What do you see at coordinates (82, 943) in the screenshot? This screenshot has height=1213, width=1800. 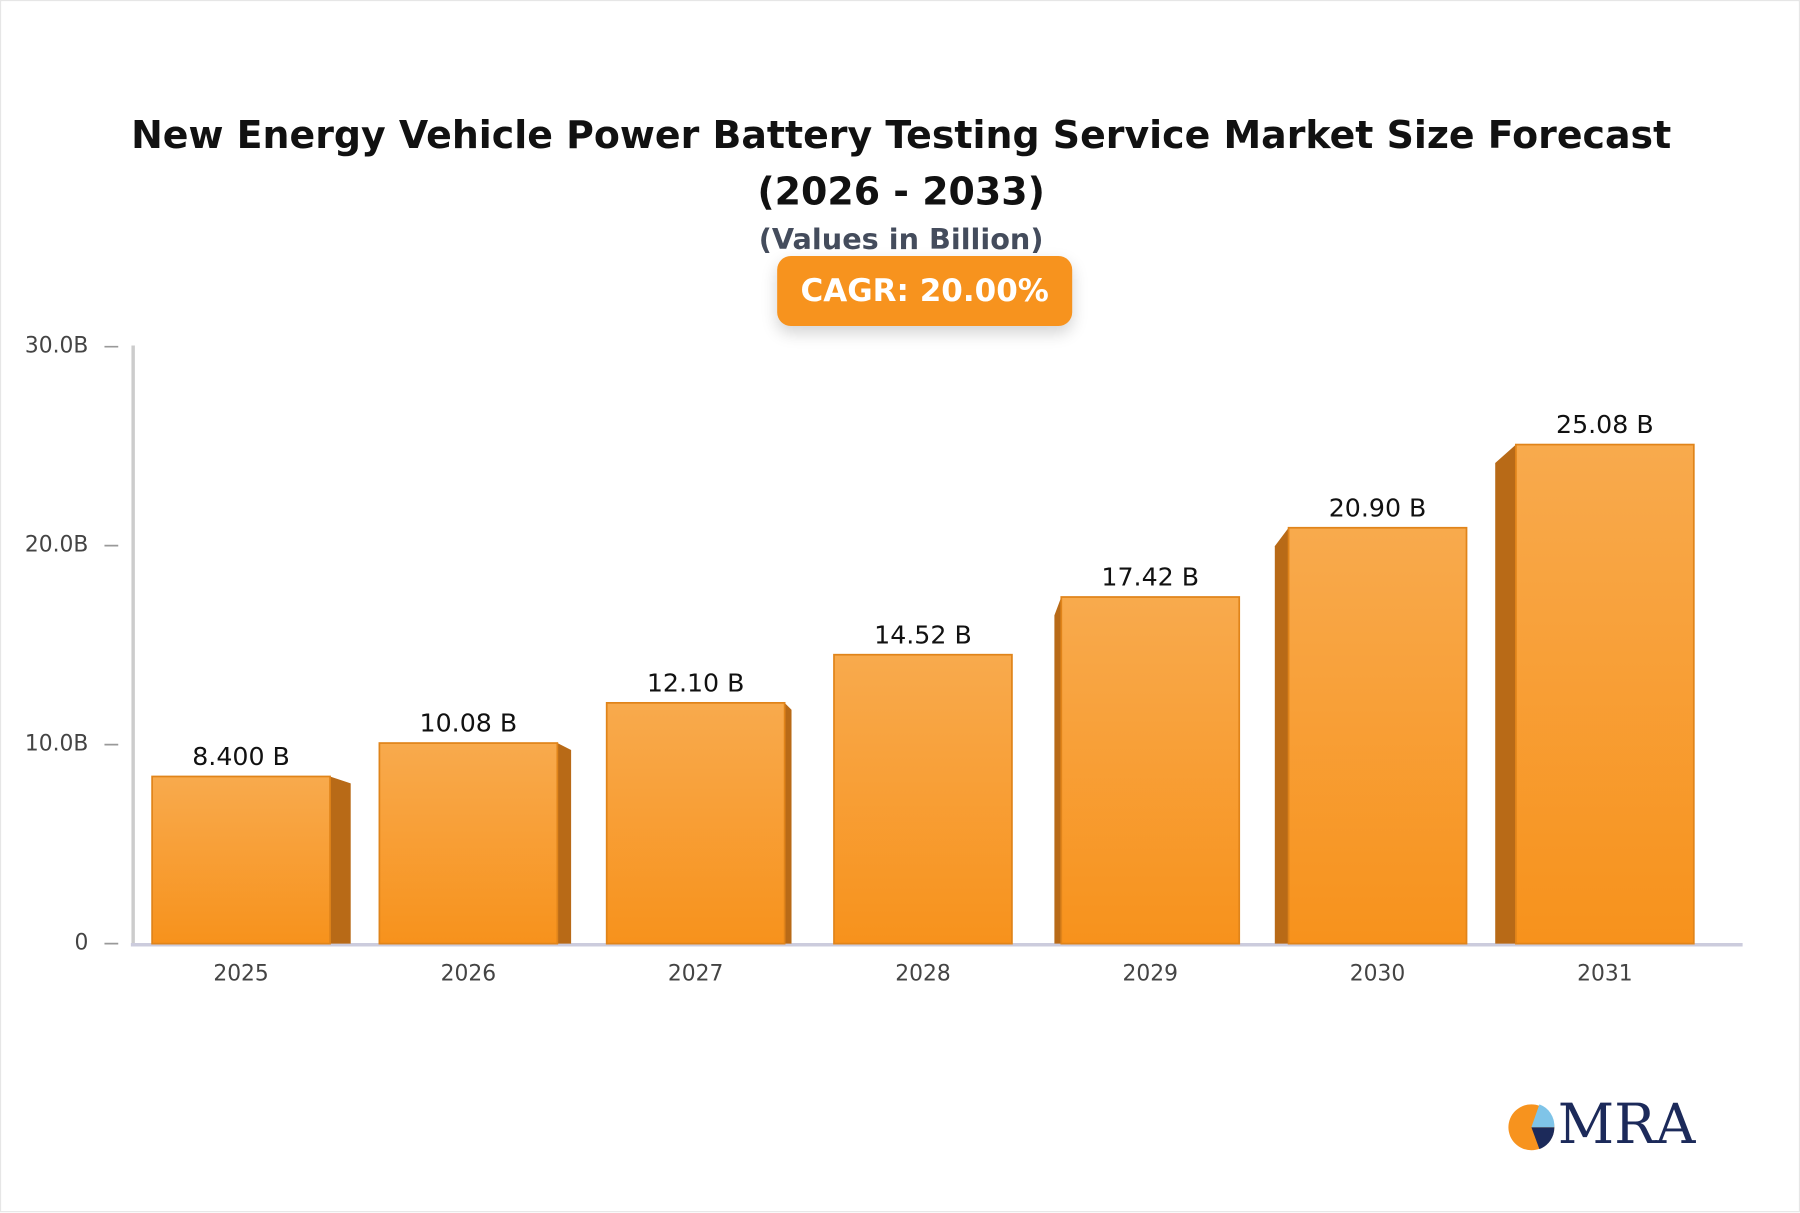 I see `y-tick-label: 0` at bounding box center [82, 943].